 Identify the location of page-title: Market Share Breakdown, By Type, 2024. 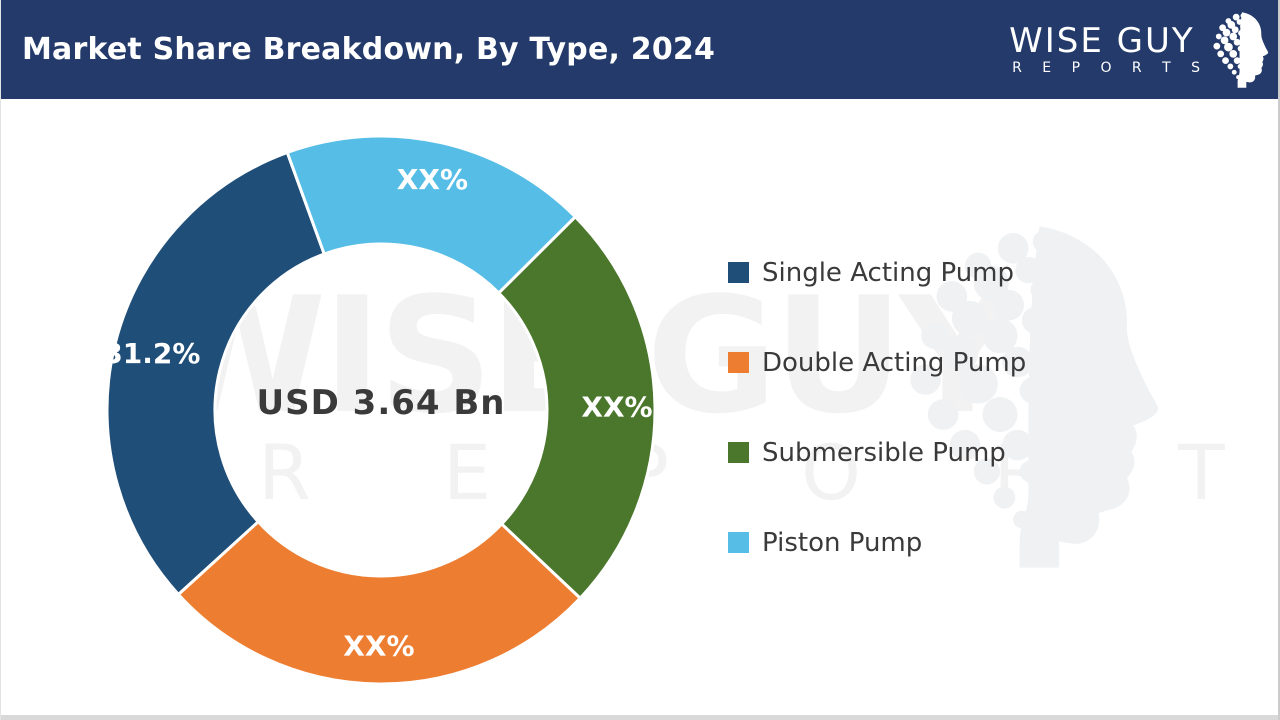
(369, 49).